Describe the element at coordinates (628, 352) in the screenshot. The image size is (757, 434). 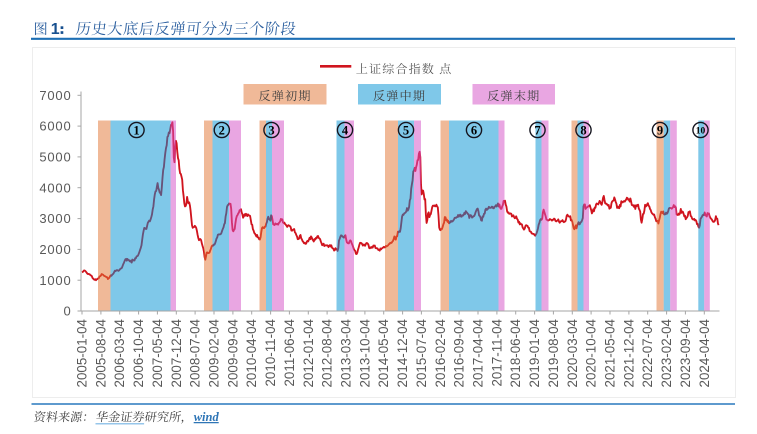
I see `svg-text: 2021-12-04` at that location.